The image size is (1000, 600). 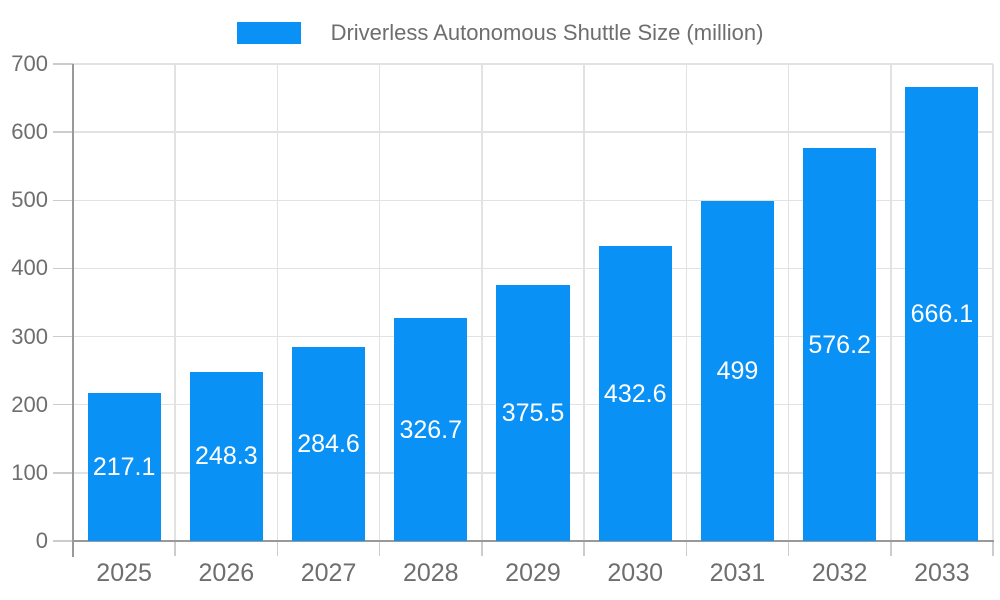 What do you see at coordinates (226, 573) in the screenshot?
I see `x-axis-label: 2026` at bounding box center [226, 573].